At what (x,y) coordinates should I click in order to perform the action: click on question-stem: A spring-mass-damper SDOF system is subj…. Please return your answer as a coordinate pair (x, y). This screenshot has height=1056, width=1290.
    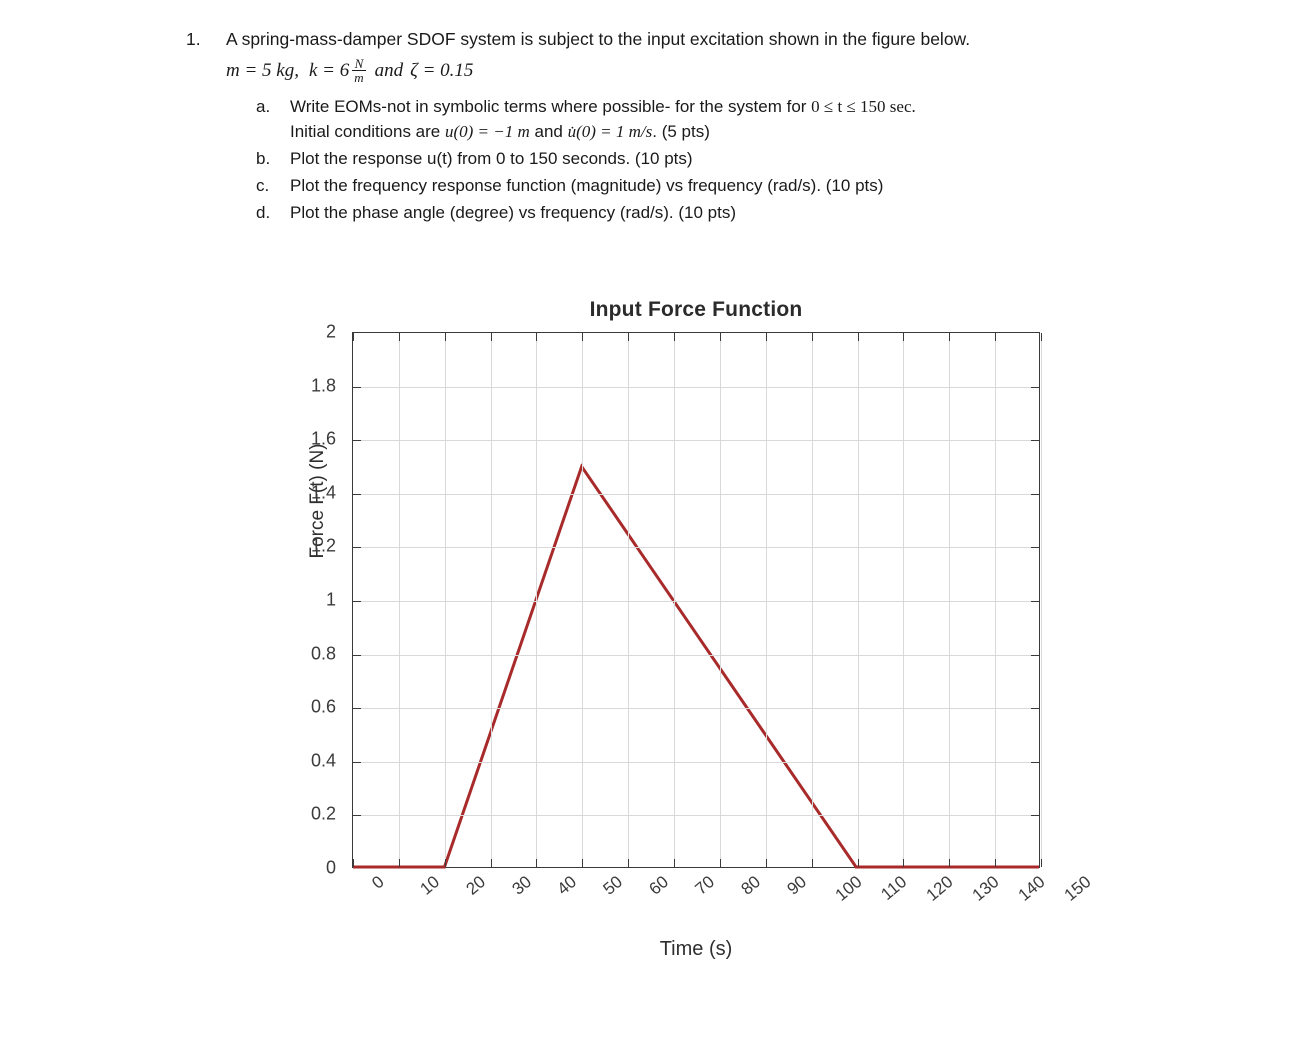
    Looking at the image, I should click on (598, 39).